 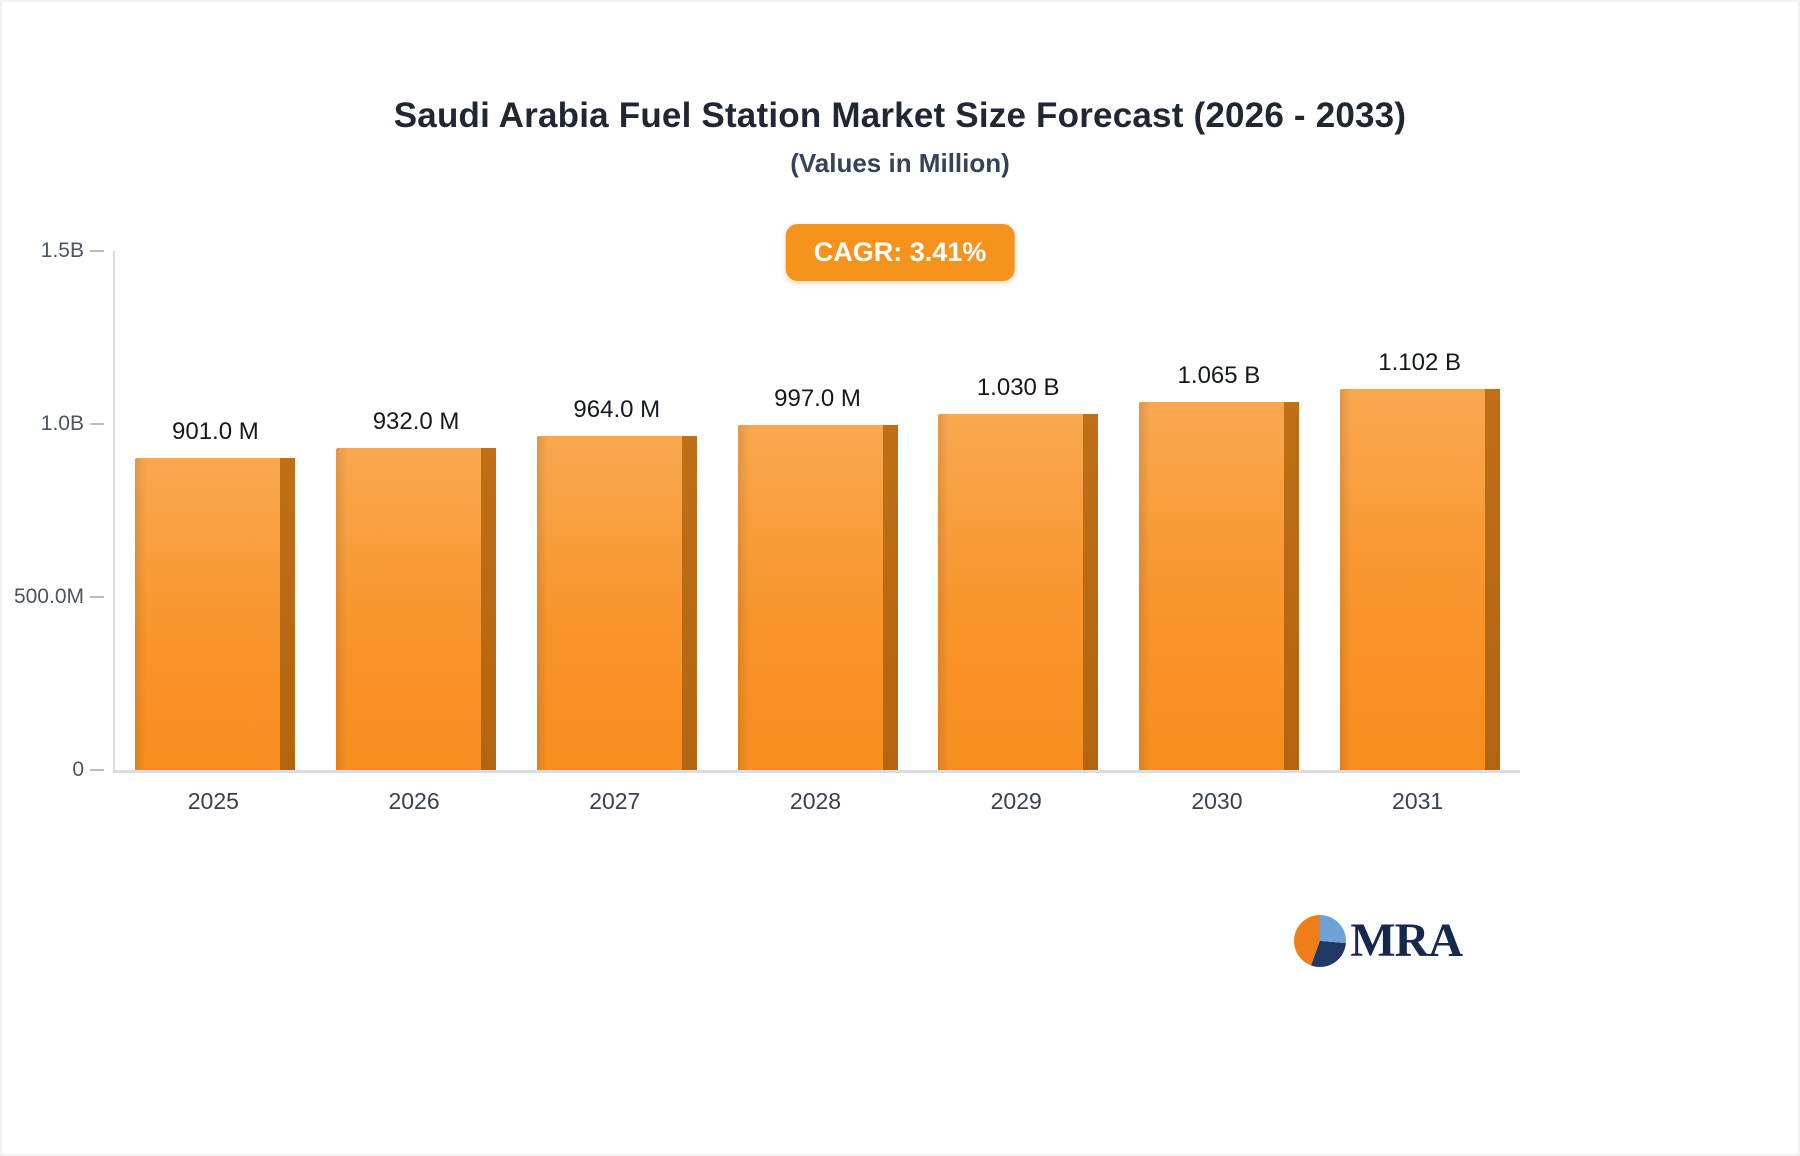 I want to click on x-tick-label: 2025, so click(x=213, y=801).